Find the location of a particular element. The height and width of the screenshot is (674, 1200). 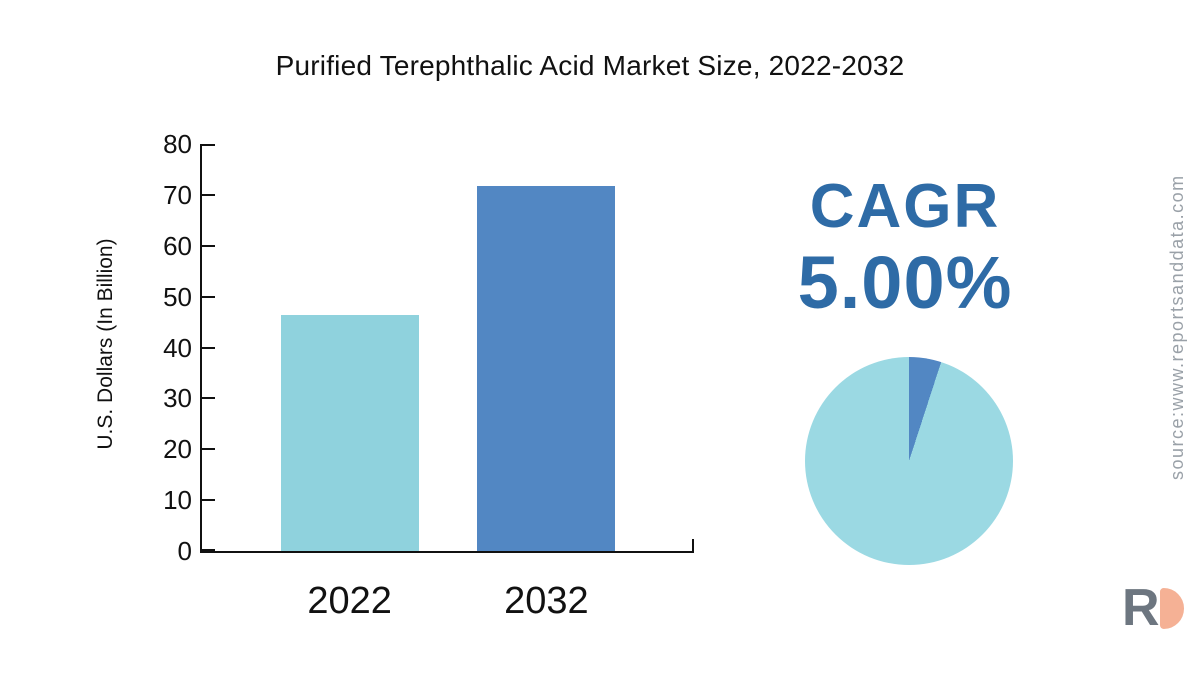

y-tick-label-60: 60 is located at coordinates (177, 245).